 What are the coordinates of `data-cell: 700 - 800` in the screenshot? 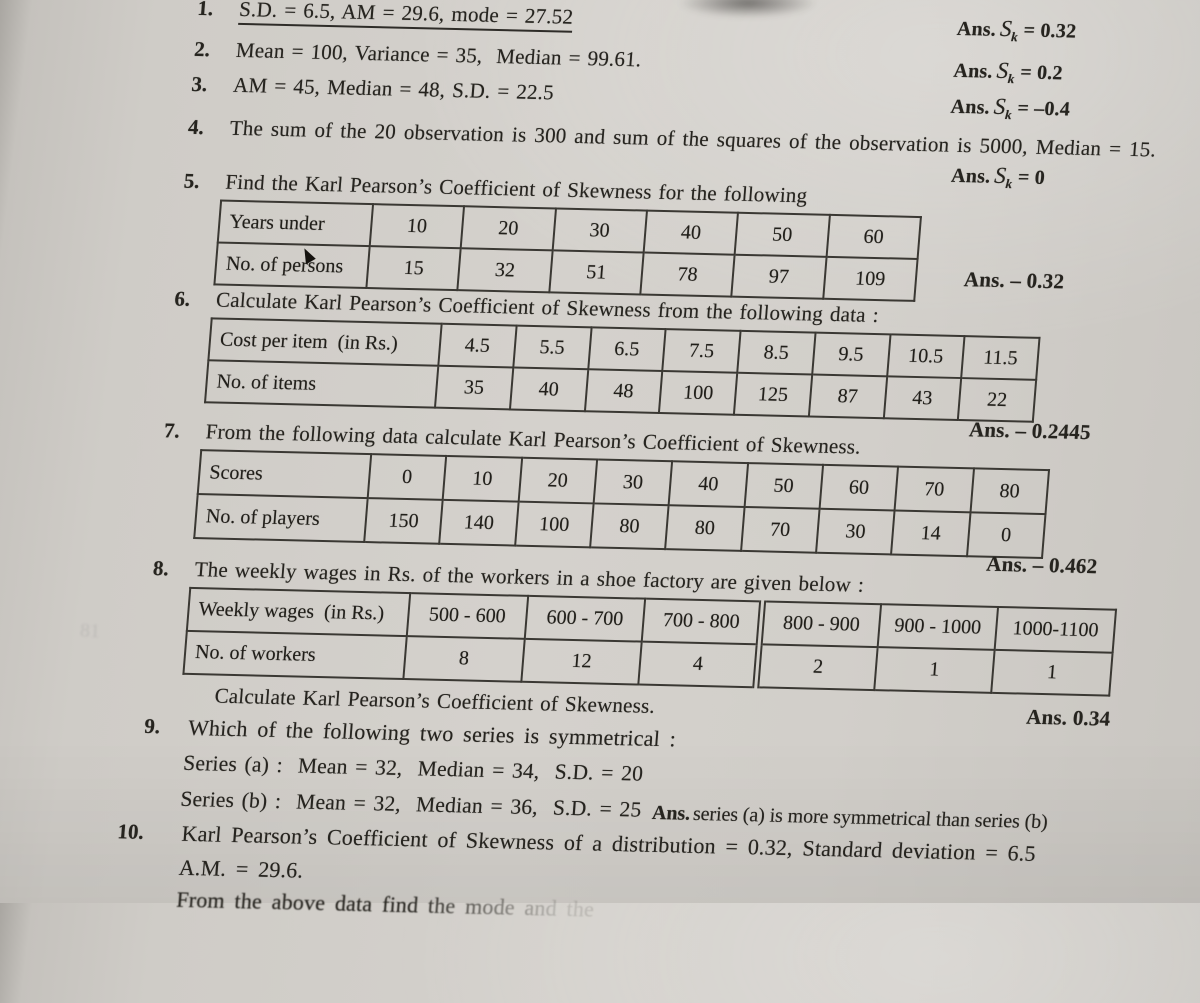 It's located at (702, 622).